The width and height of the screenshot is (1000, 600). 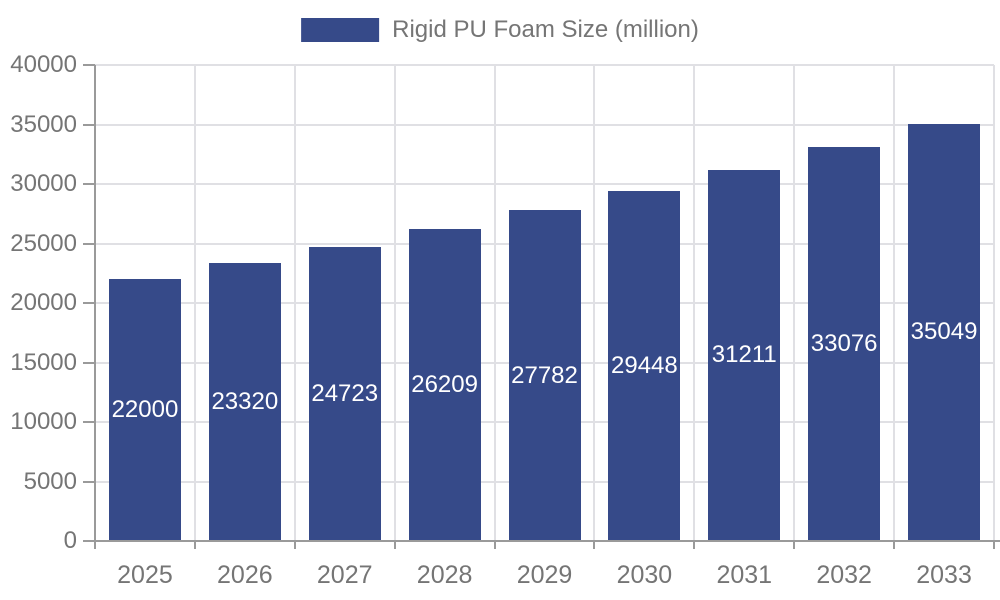 I want to click on x-axis-label: 2025, so click(x=145, y=575).